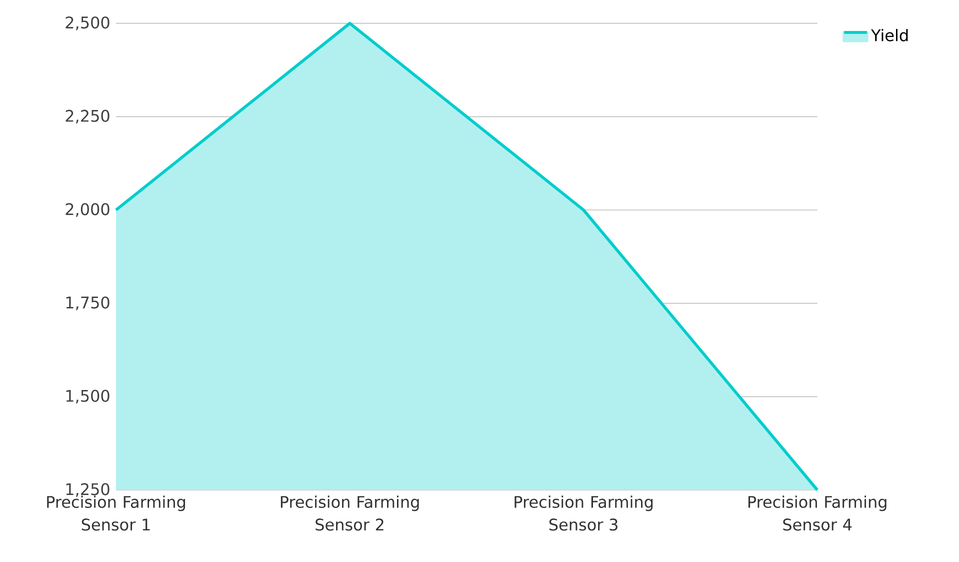 The width and height of the screenshot is (959, 562). I want to click on x-tick-label: Precision Farming Sensor 2, so click(349, 513).